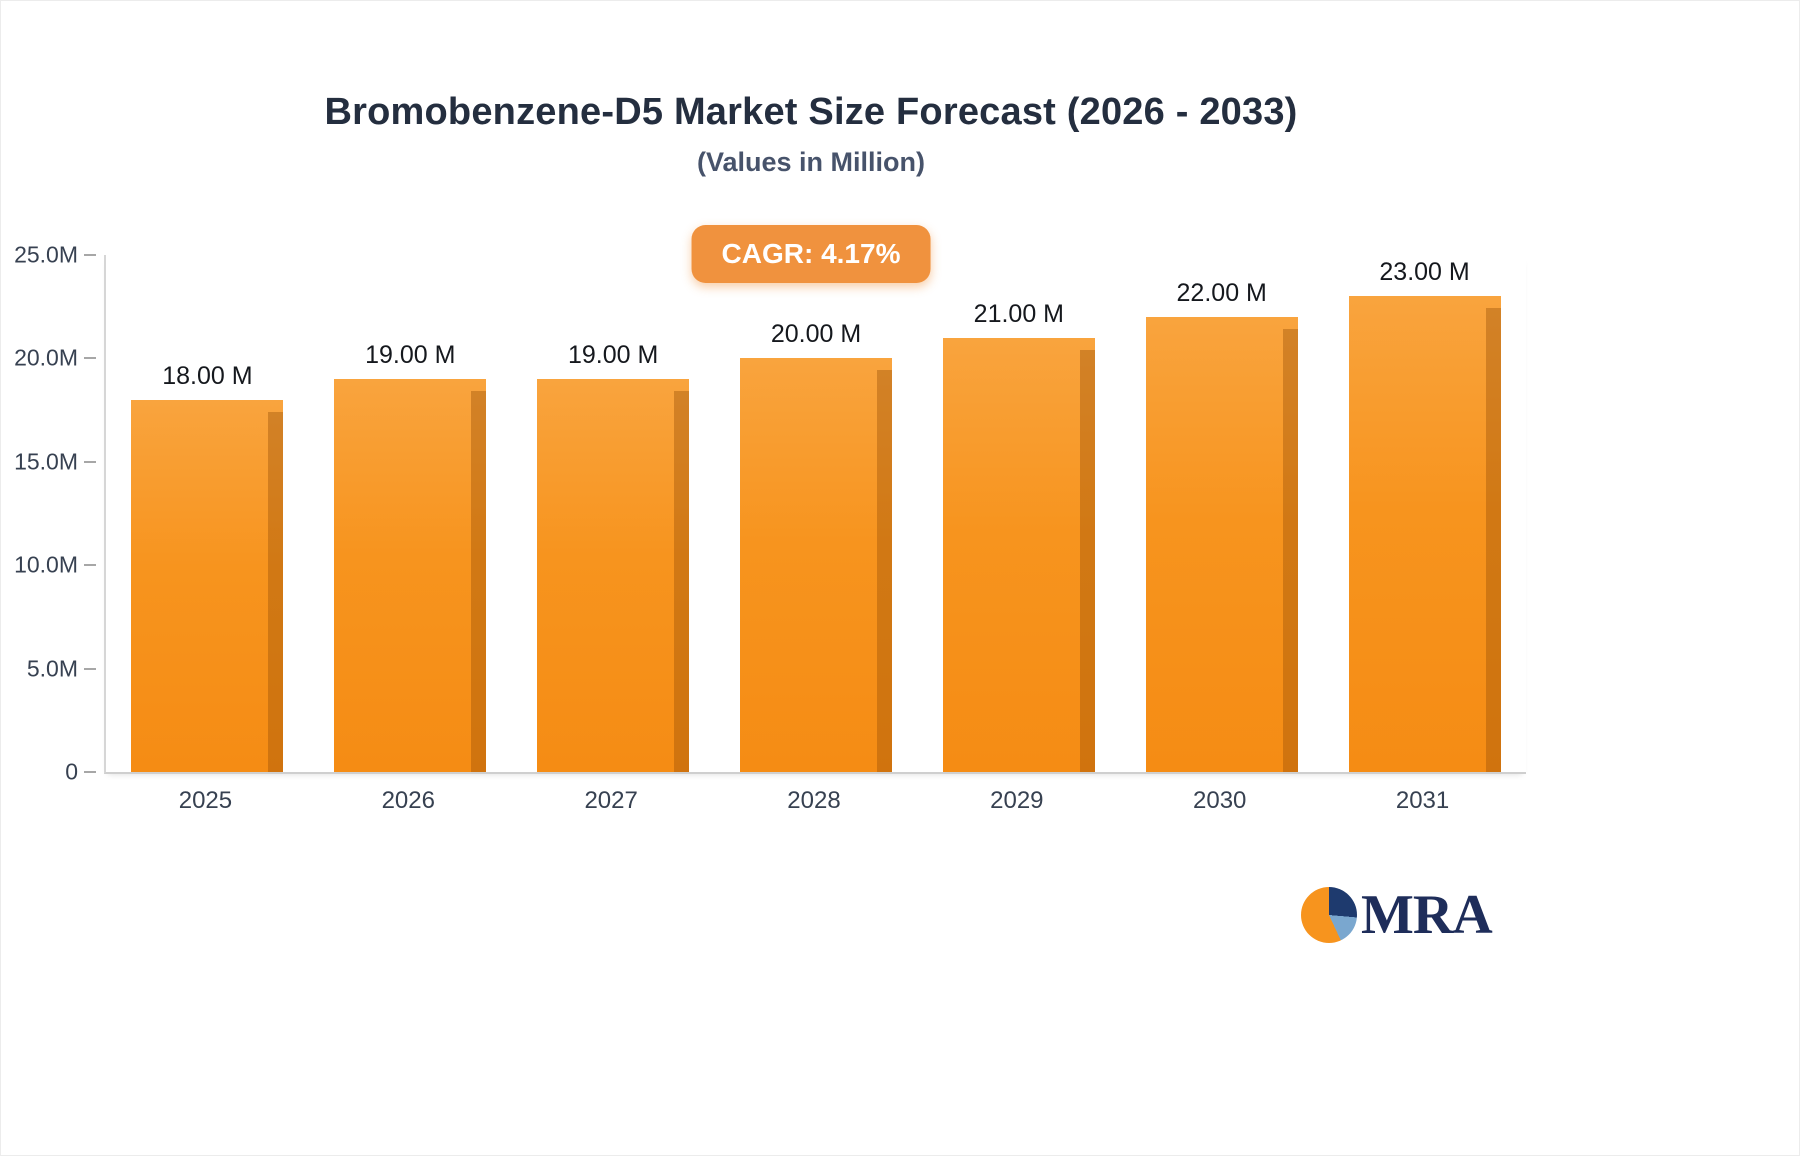 Image resolution: width=1800 pixels, height=1156 pixels. Describe the element at coordinates (205, 800) in the screenshot. I see `x-axis-label-2025: 2025` at that location.